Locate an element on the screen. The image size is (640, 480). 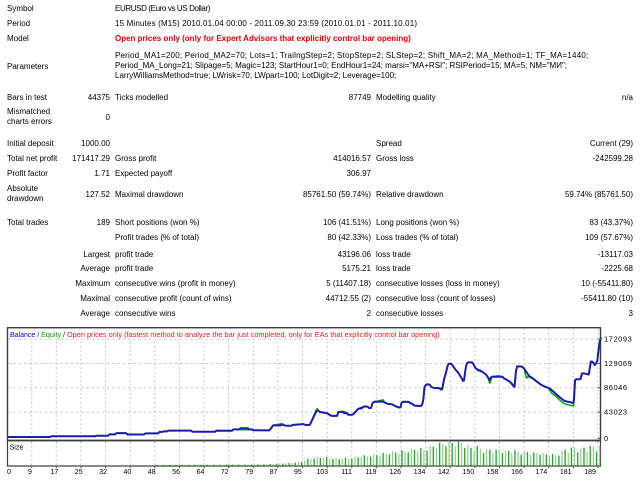
svg-text: 174 is located at coordinates (542, 472).